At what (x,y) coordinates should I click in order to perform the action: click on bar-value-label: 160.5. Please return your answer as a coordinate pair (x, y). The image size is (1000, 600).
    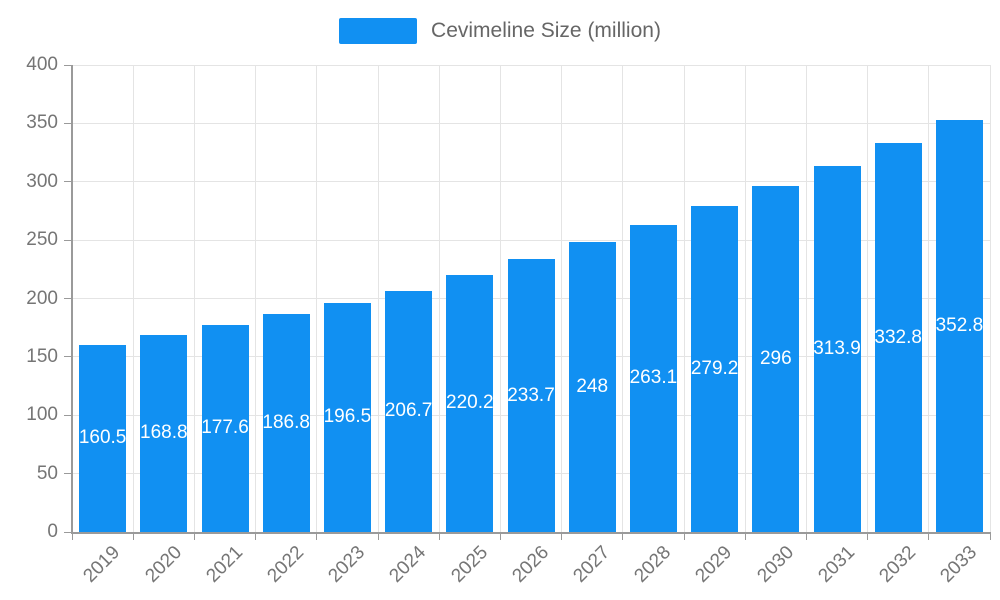
    Looking at the image, I should click on (102, 438).